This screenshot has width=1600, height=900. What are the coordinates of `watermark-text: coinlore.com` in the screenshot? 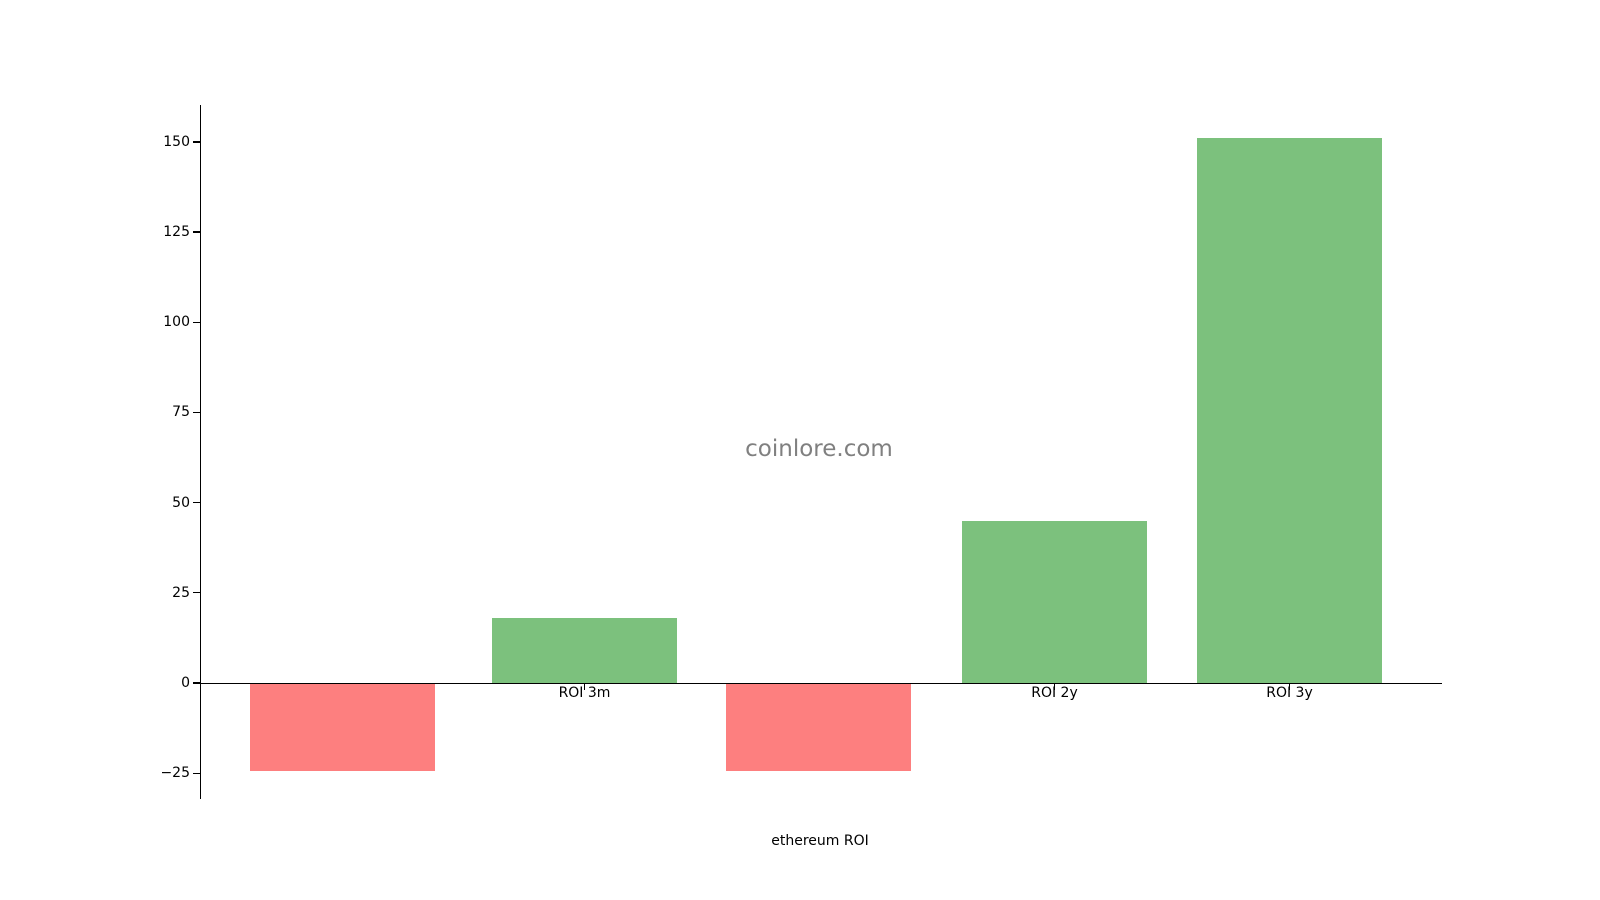 It's located at (819, 449).